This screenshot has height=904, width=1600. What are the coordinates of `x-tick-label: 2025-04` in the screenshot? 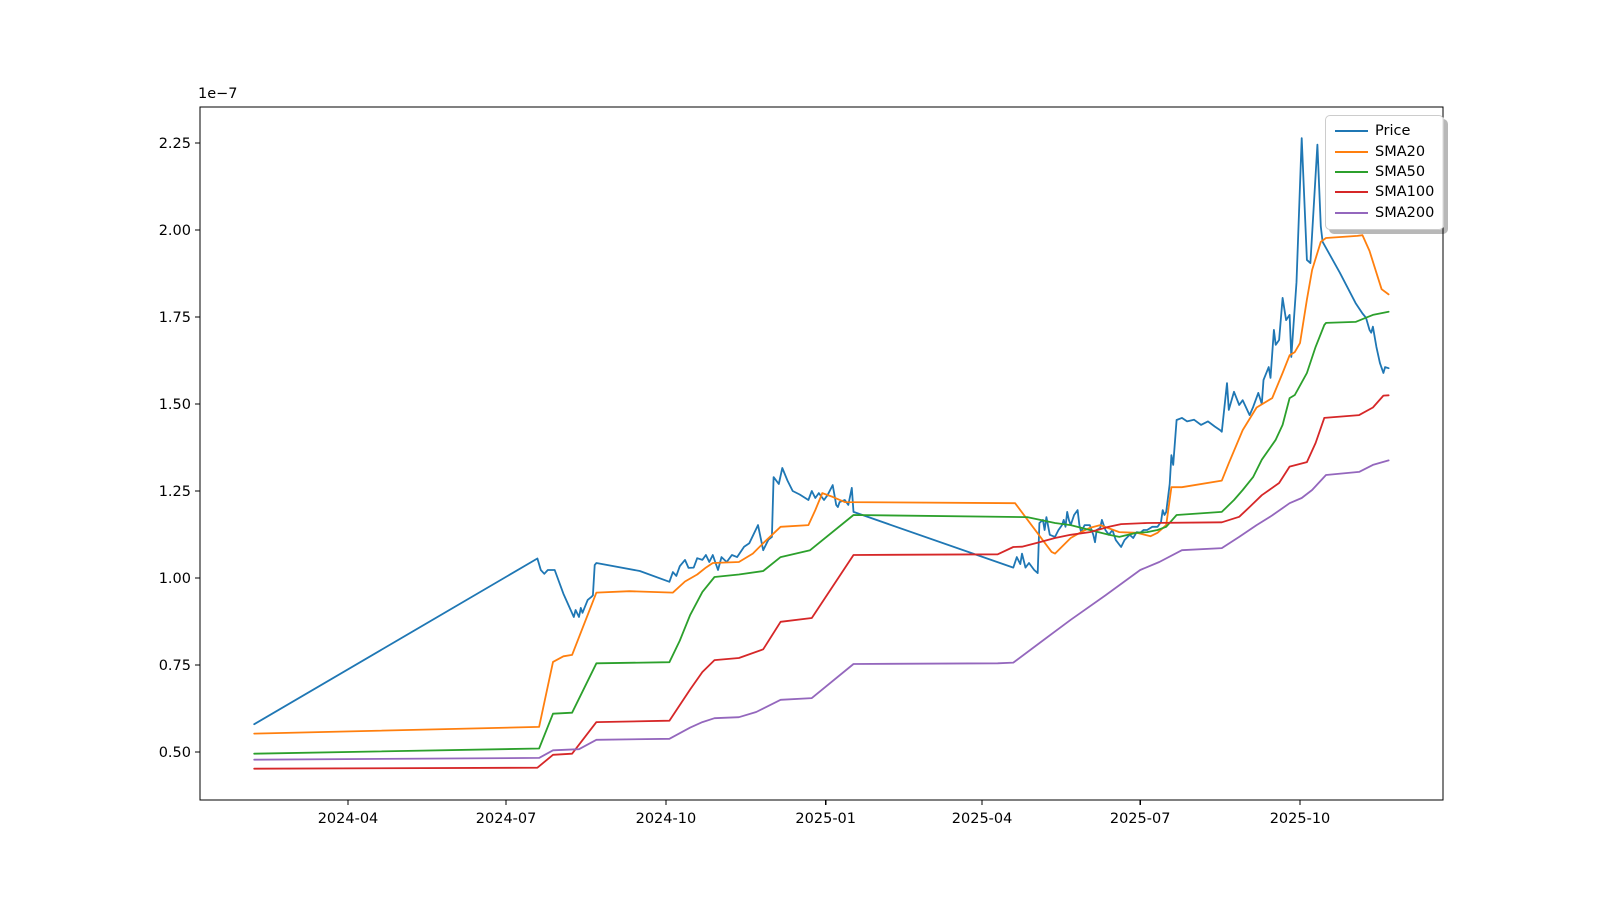 It's located at (982, 819).